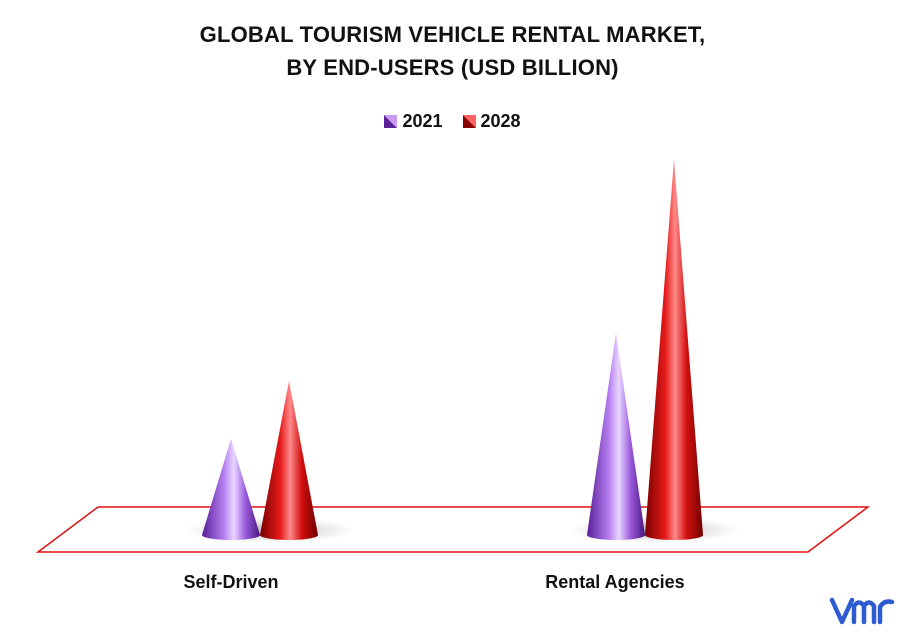  Describe the element at coordinates (452, 67) in the screenshot. I see `chart-title-line-2: BY END-USERS (USD BILLION)` at that location.